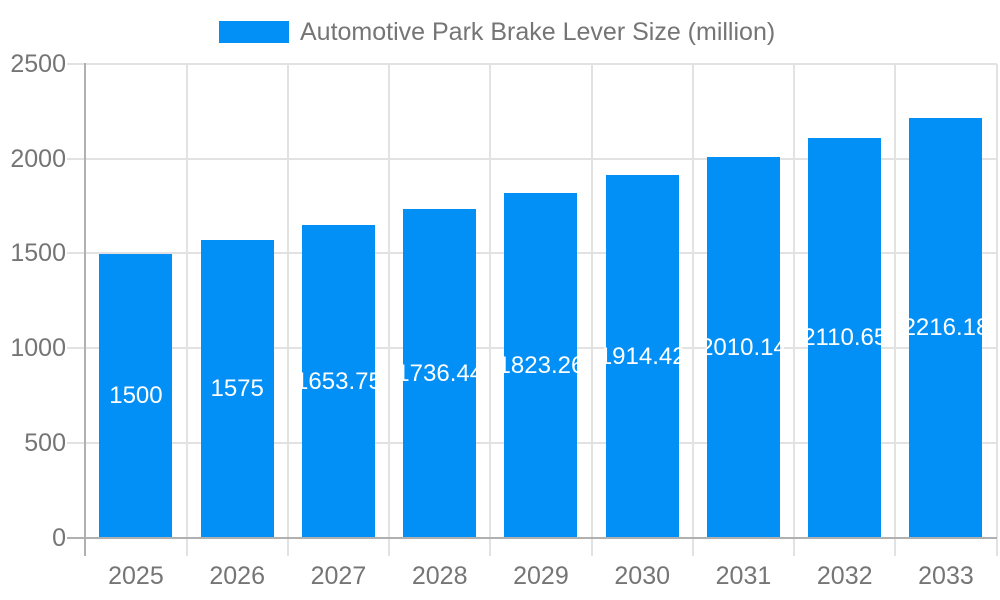 This screenshot has width=1000, height=600. I want to click on bar: 1823.26, so click(541, 365).